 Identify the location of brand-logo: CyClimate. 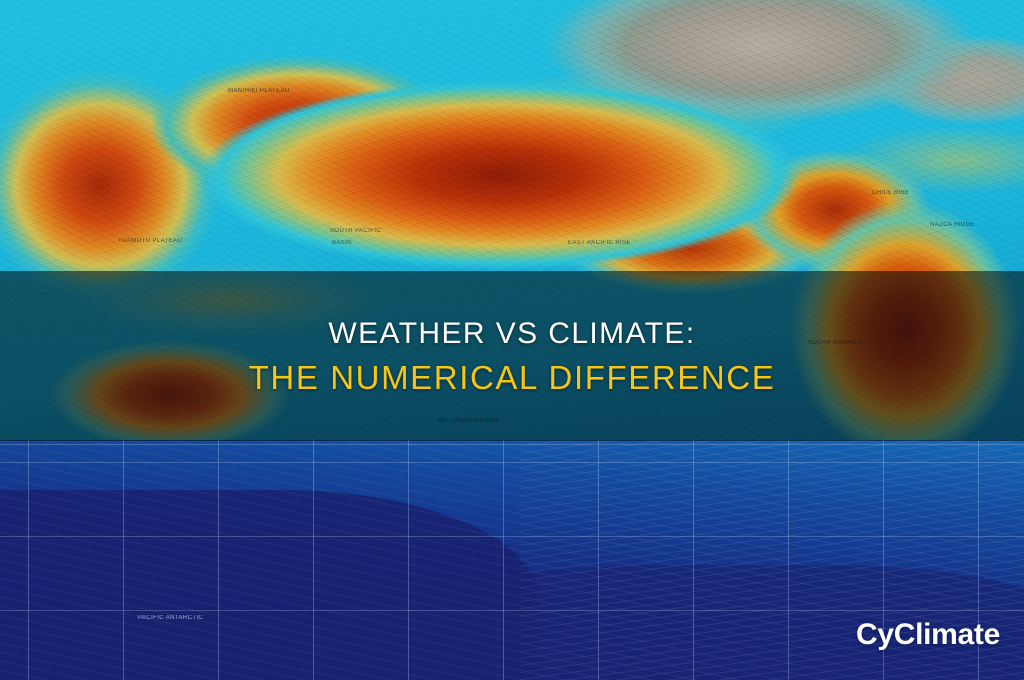
(927, 634).